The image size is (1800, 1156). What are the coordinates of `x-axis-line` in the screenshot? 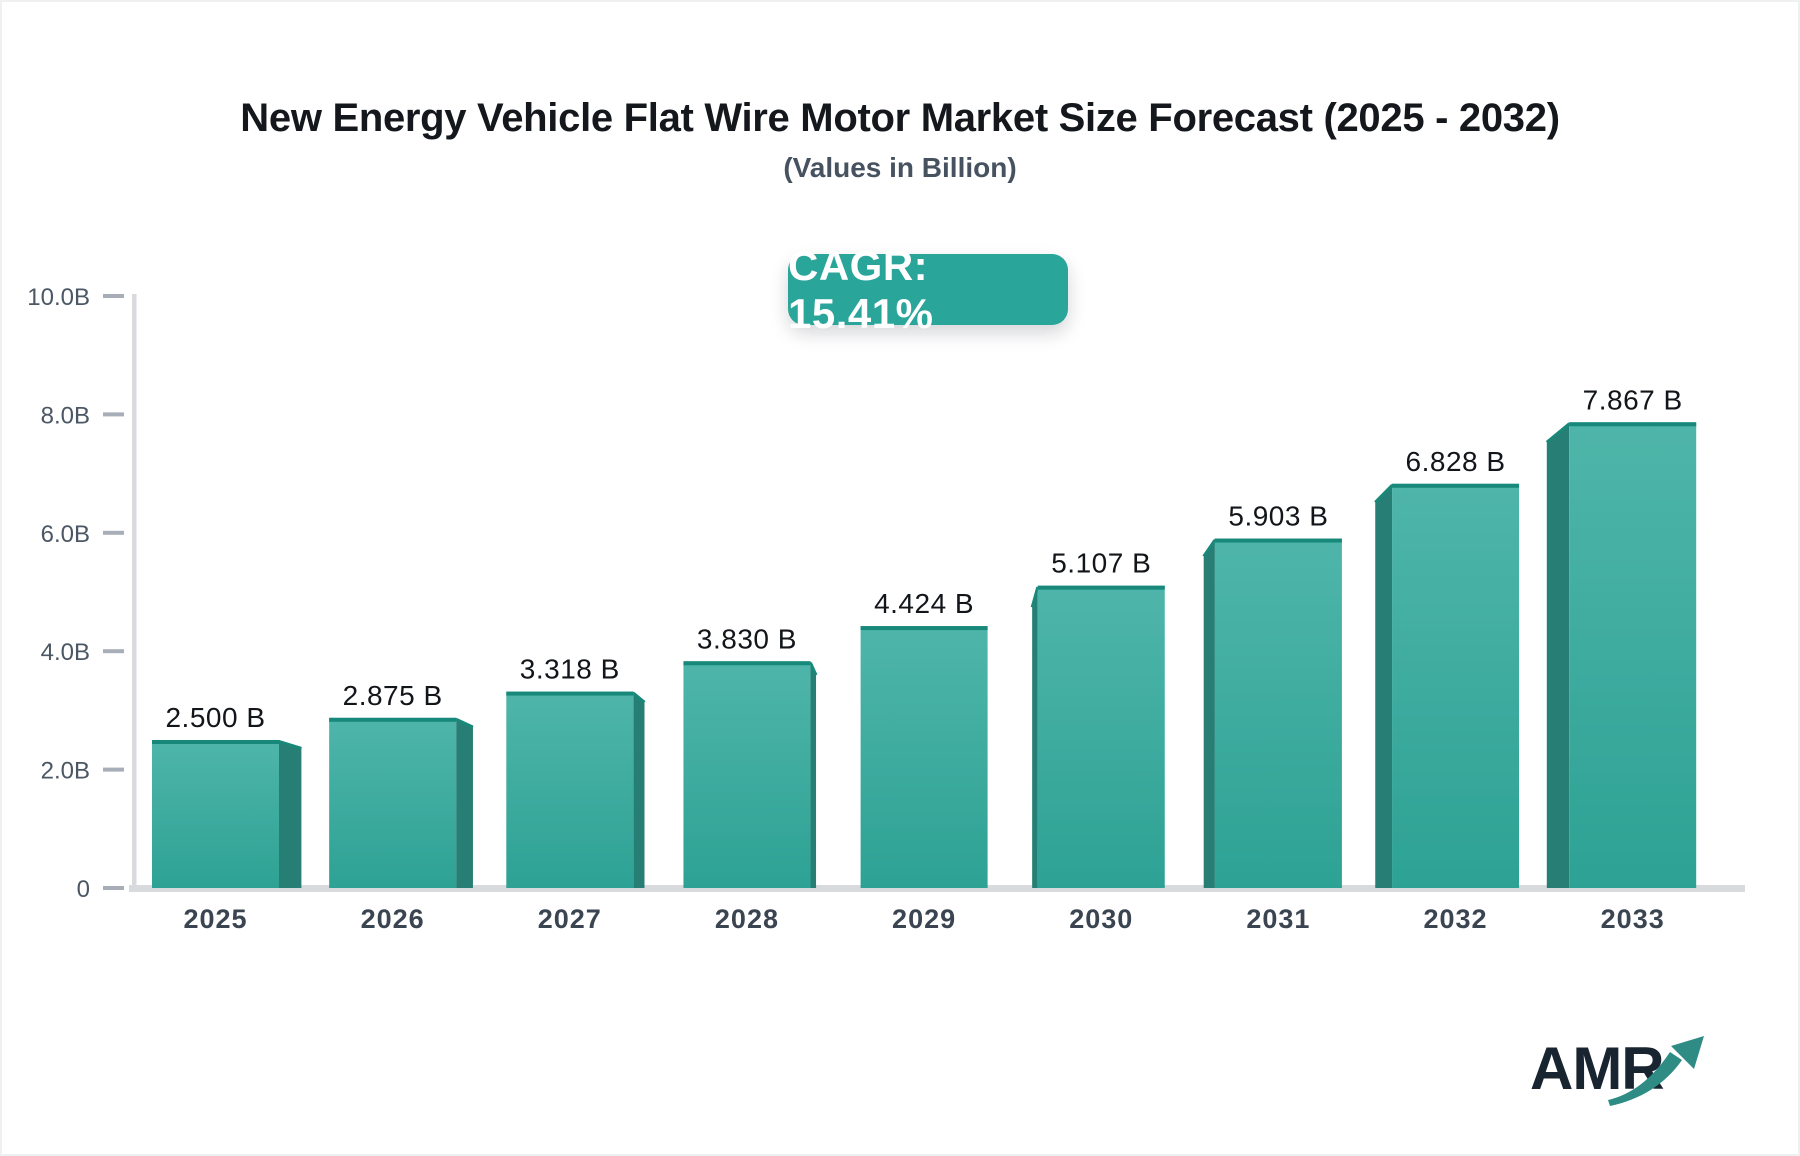 It's located at (937, 888).